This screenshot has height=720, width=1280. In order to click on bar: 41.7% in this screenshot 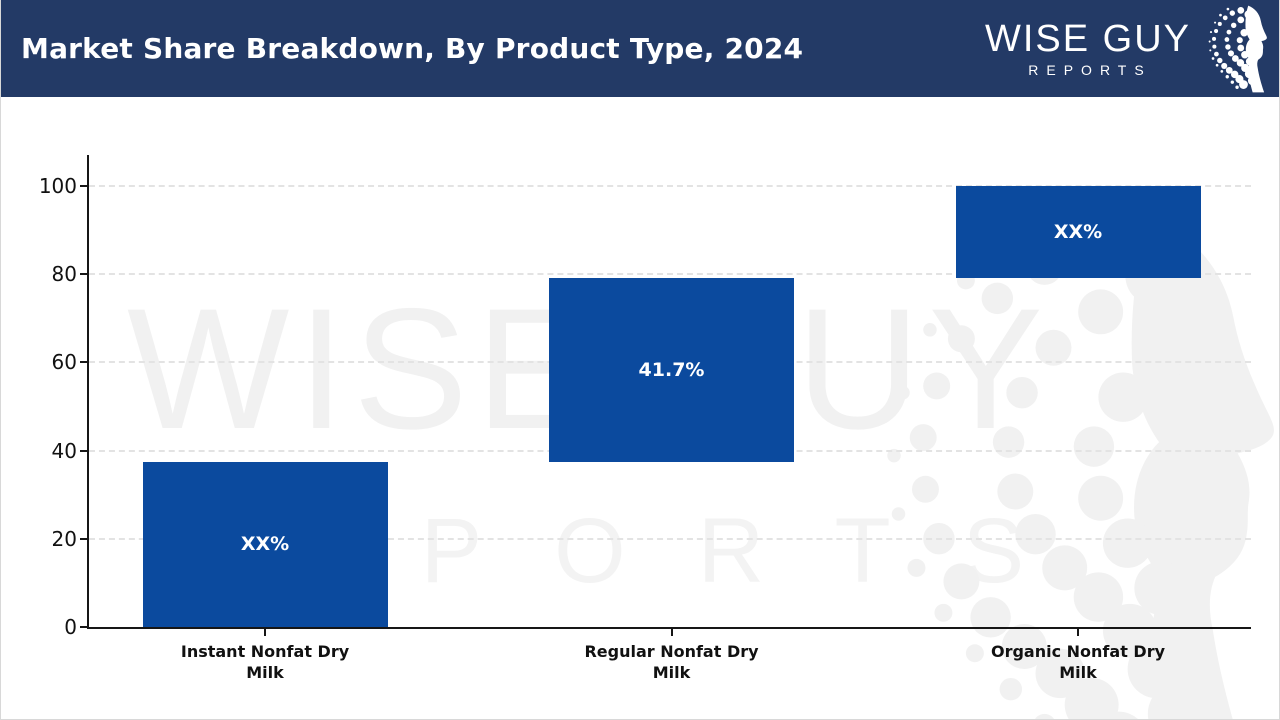, I will do `click(671, 369)`.